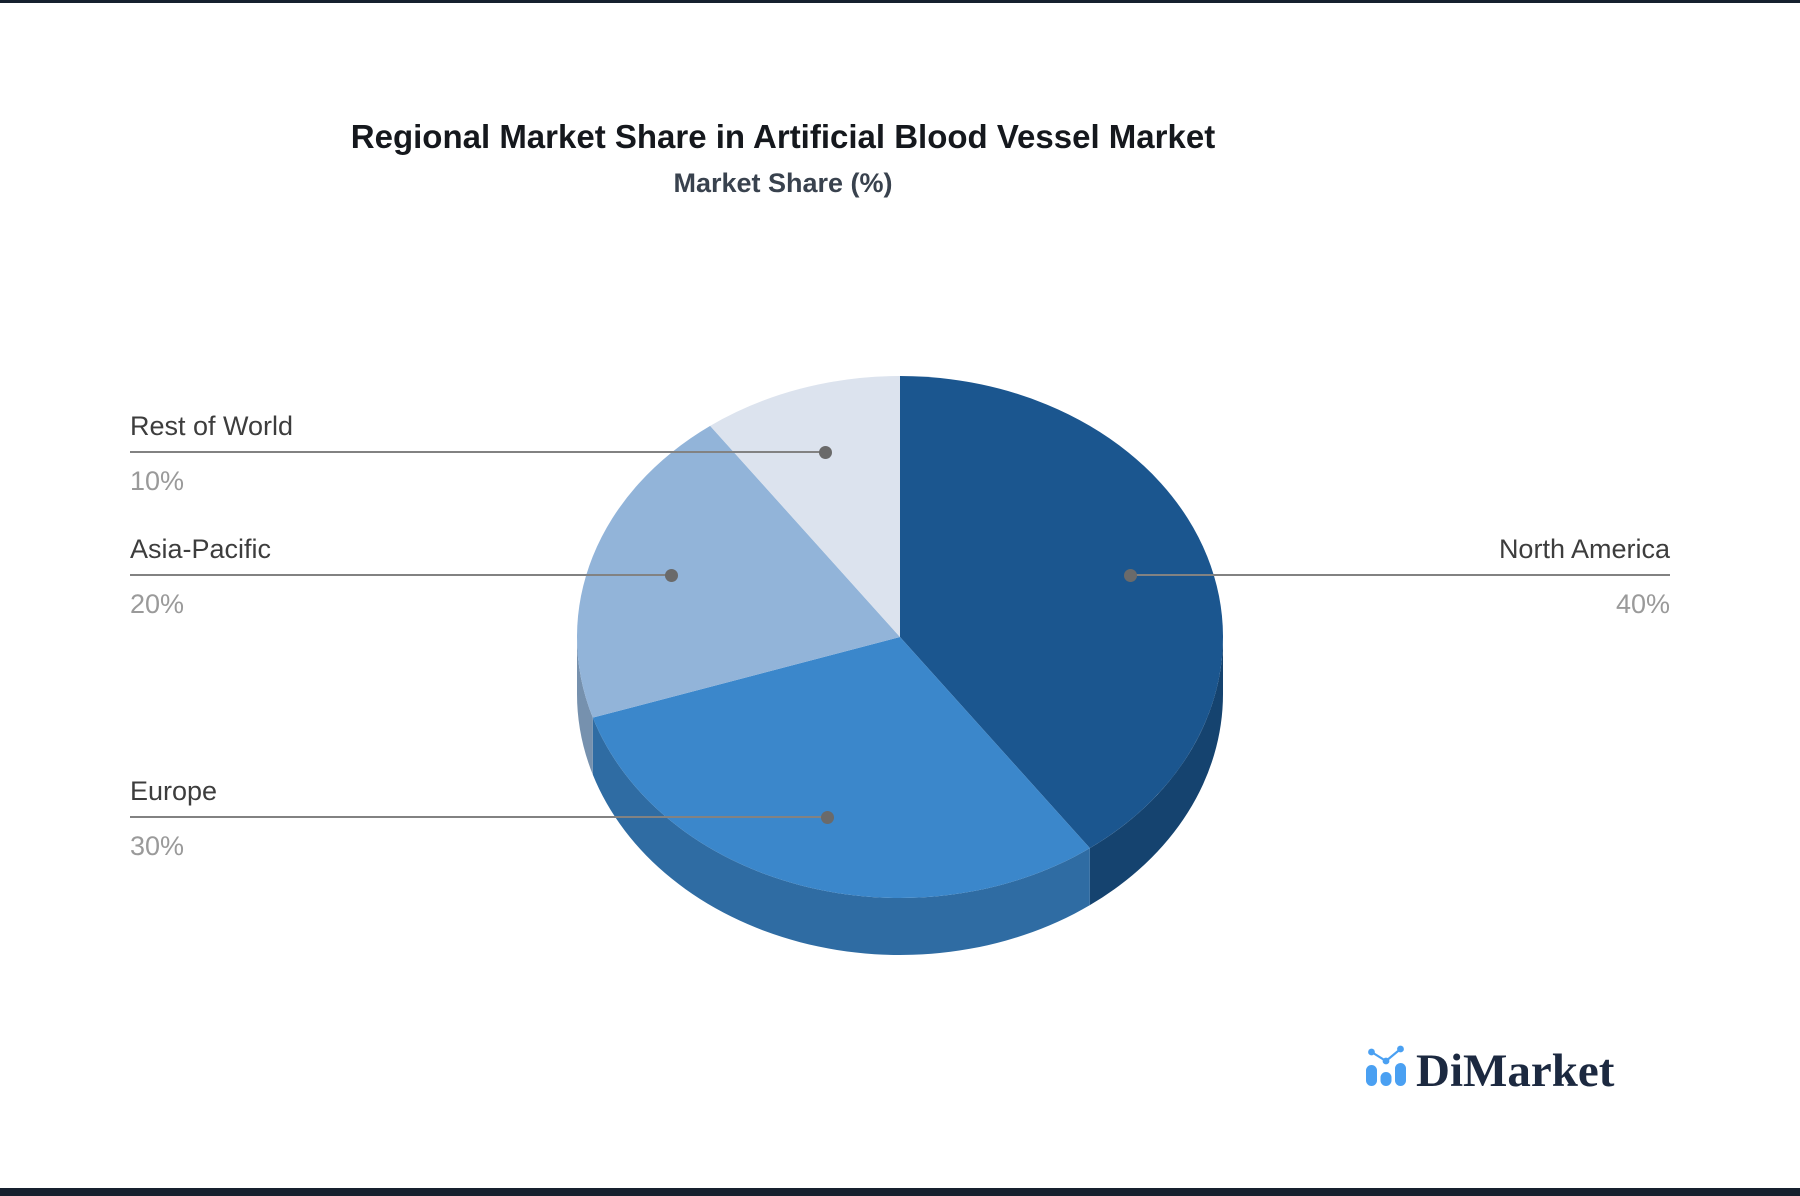 The width and height of the screenshot is (1800, 1196). Describe the element at coordinates (900, 1) in the screenshot. I see `top-border-bar` at that location.